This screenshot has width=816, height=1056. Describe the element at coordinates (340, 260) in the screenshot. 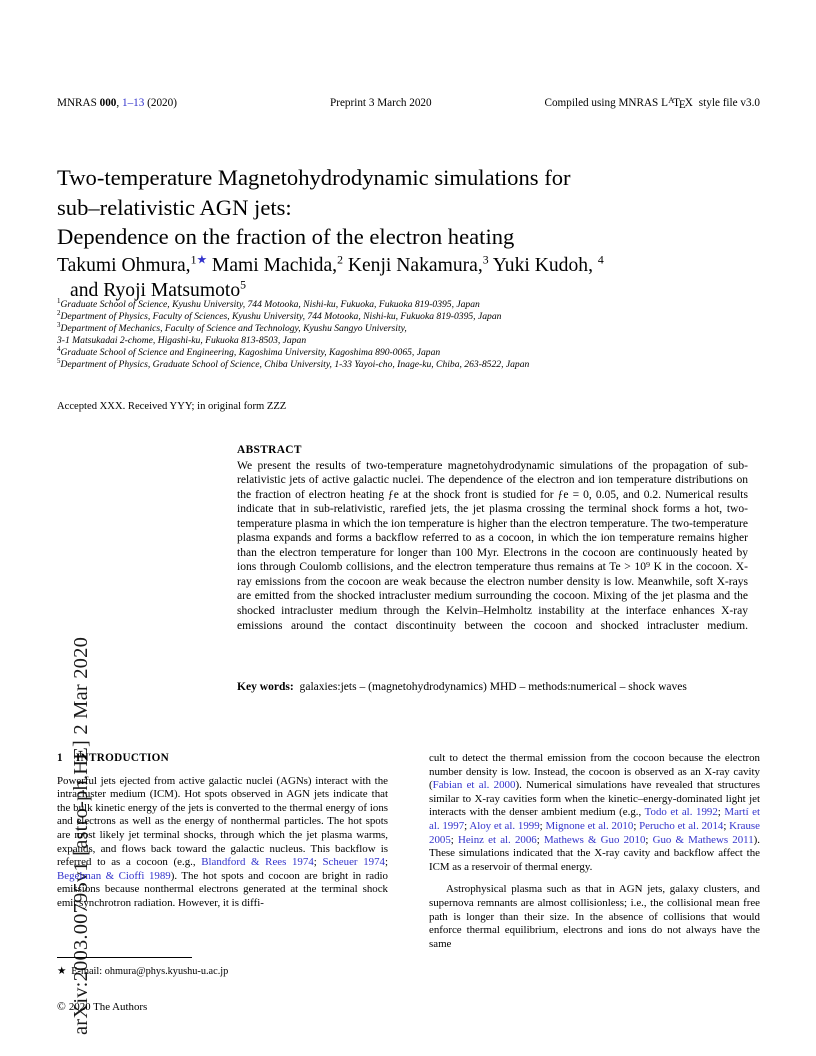

I see `author-machida-affil-marker: 2` at that location.